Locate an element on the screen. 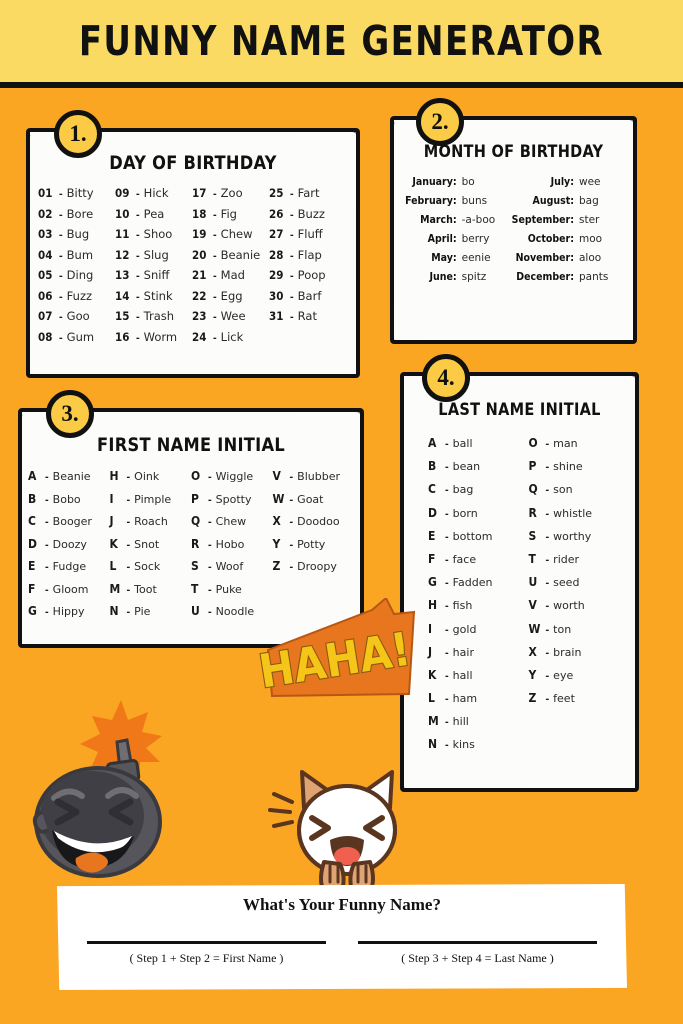 This screenshot has height=1024, width=683. list-item: 31- Rat is located at coordinates (307, 316).